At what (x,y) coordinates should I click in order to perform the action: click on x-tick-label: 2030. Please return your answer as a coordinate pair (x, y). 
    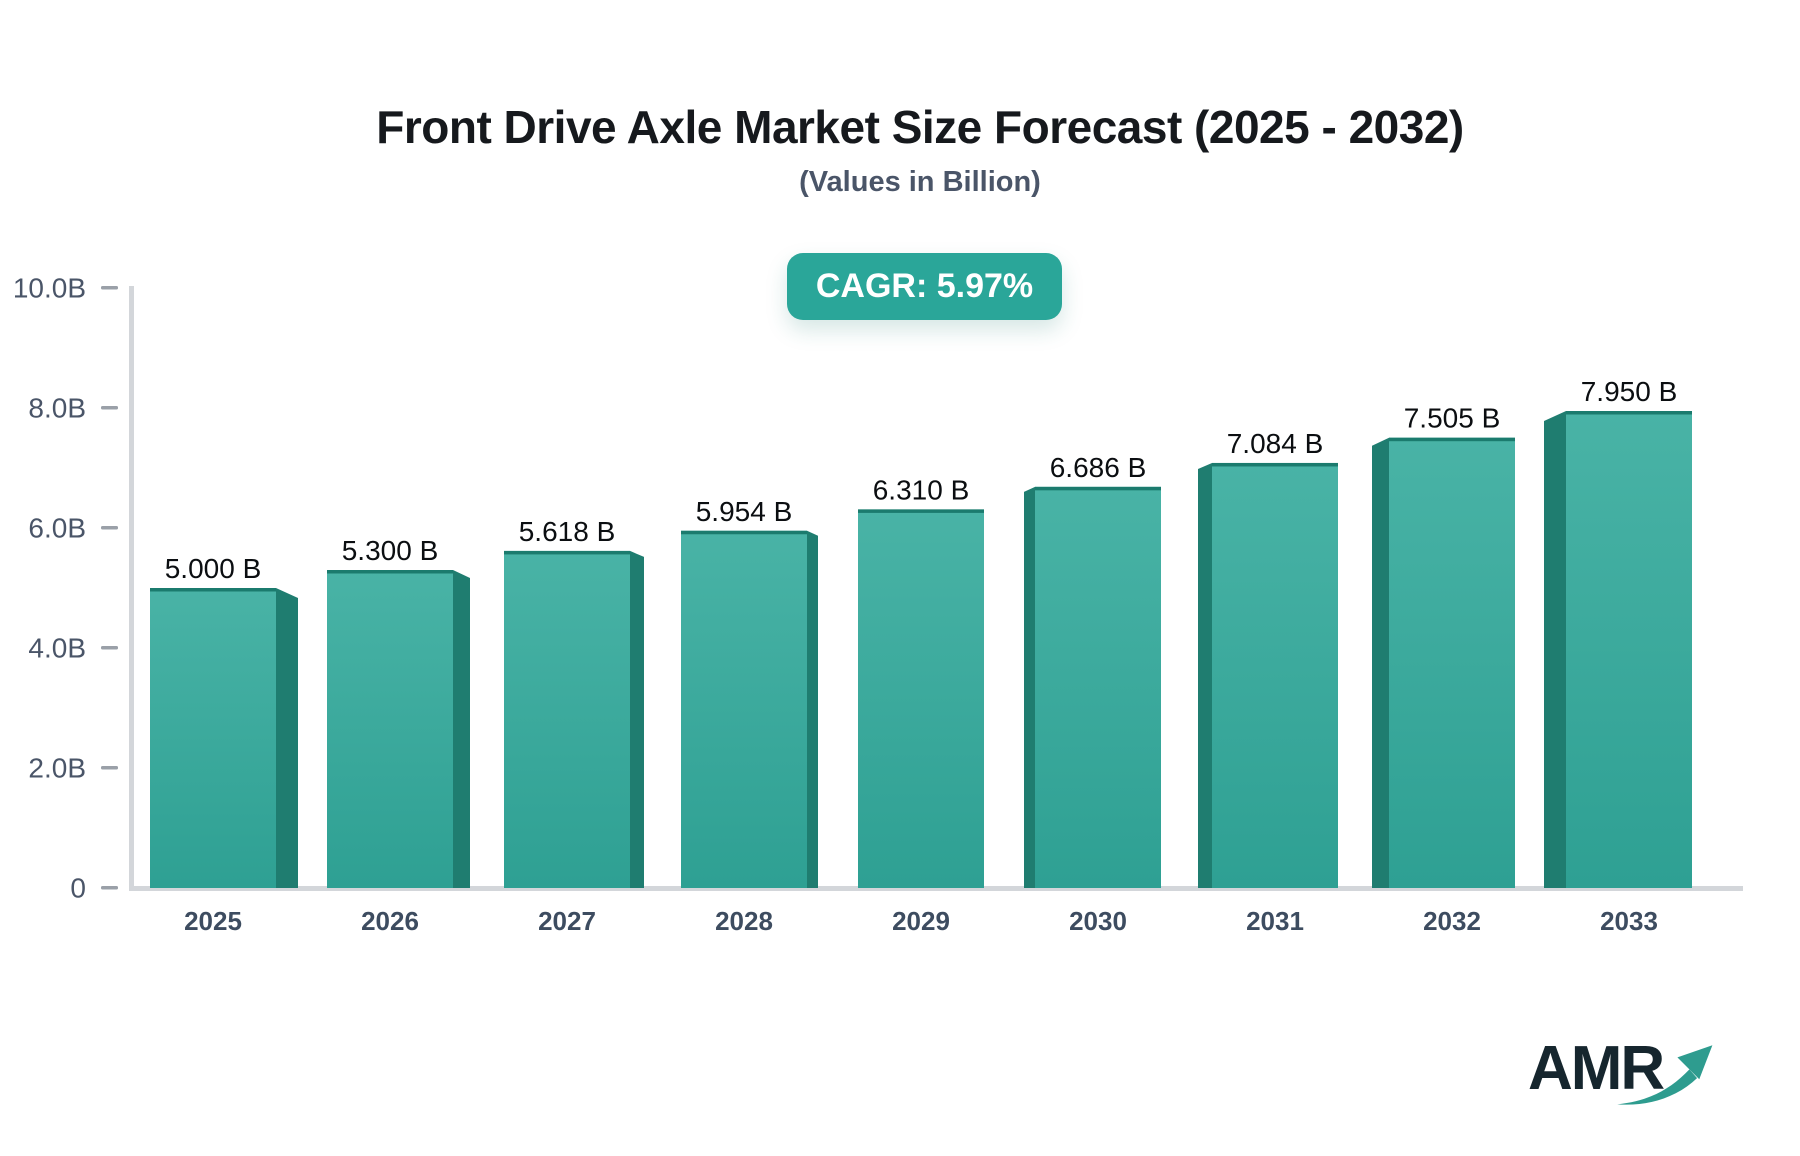
    Looking at the image, I should click on (1098, 921).